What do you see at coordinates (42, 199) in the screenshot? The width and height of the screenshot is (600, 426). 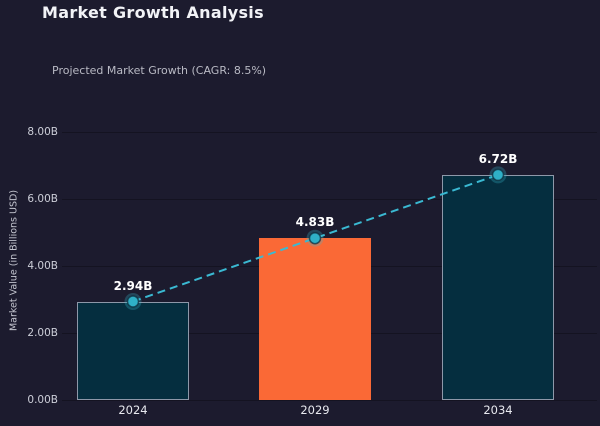 I see `y-tick-label: 6.00B` at bounding box center [42, 199].